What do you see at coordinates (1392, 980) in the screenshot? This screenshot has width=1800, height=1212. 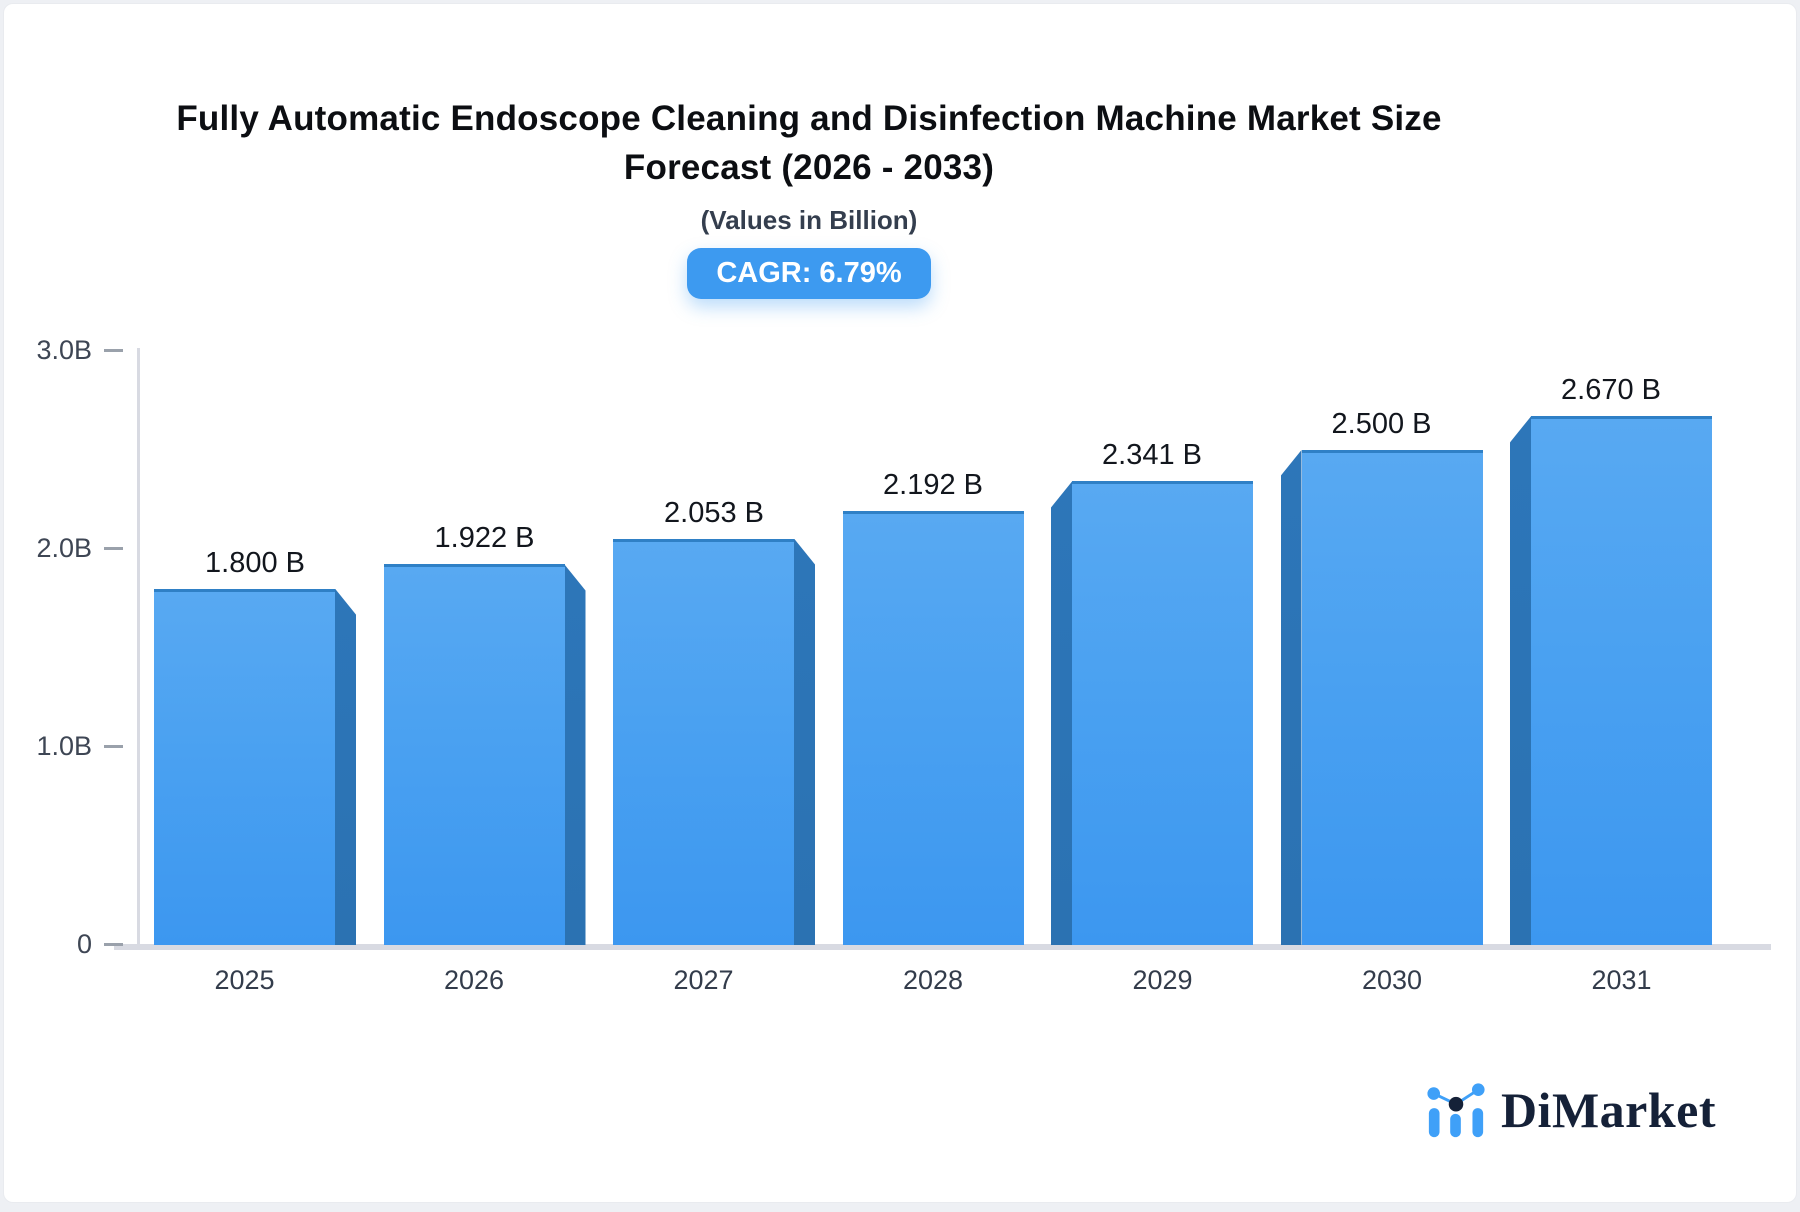 I see `x-tick-label: 2030` at bounding box center [1392, 980].